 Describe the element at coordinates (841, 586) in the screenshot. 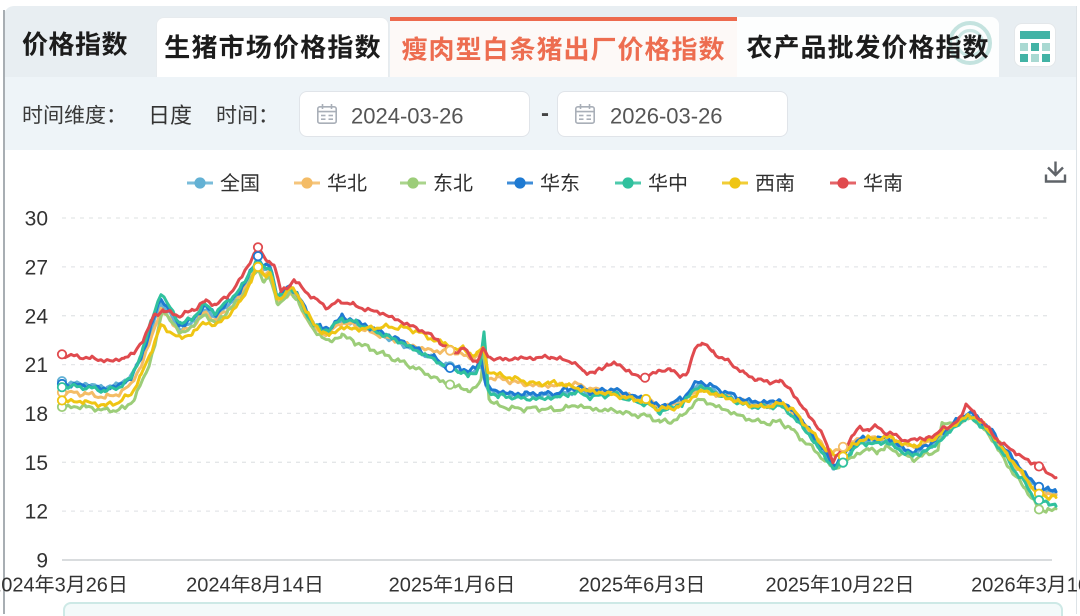

I see `svg-text: 10` at that location.